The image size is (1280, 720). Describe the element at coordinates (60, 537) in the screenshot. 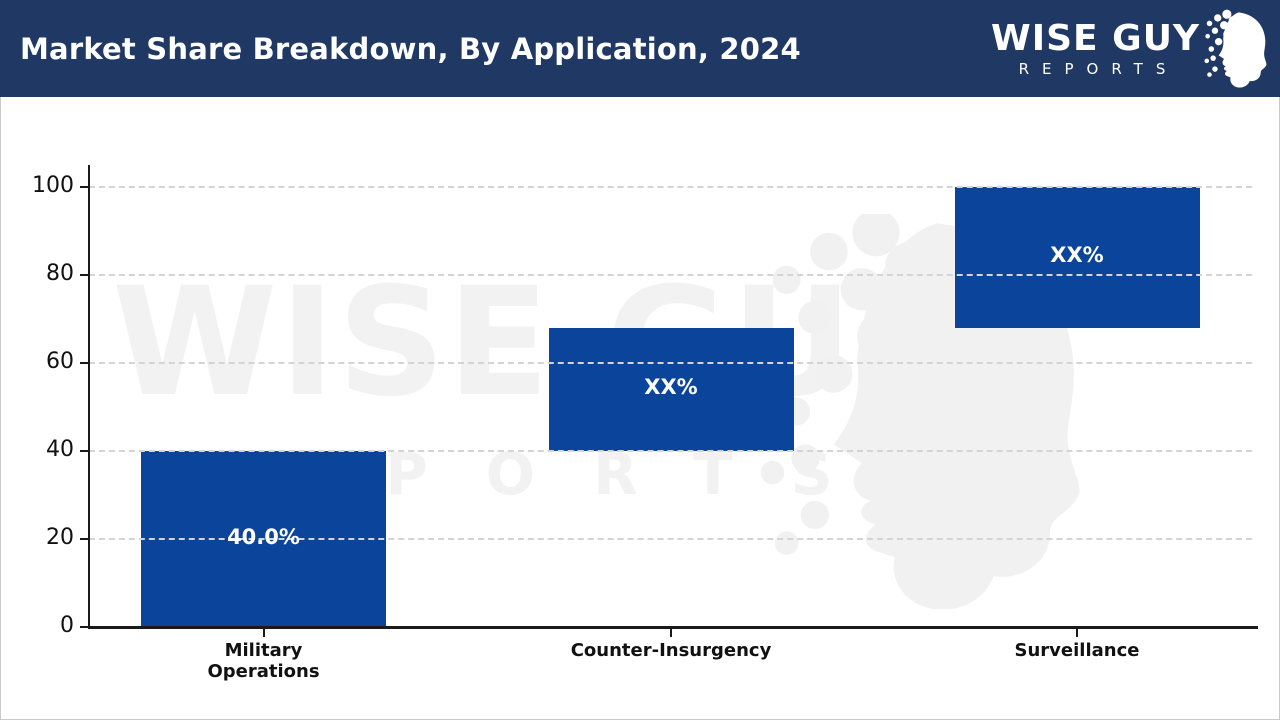

I see `y-tick-label: 20` at that location.